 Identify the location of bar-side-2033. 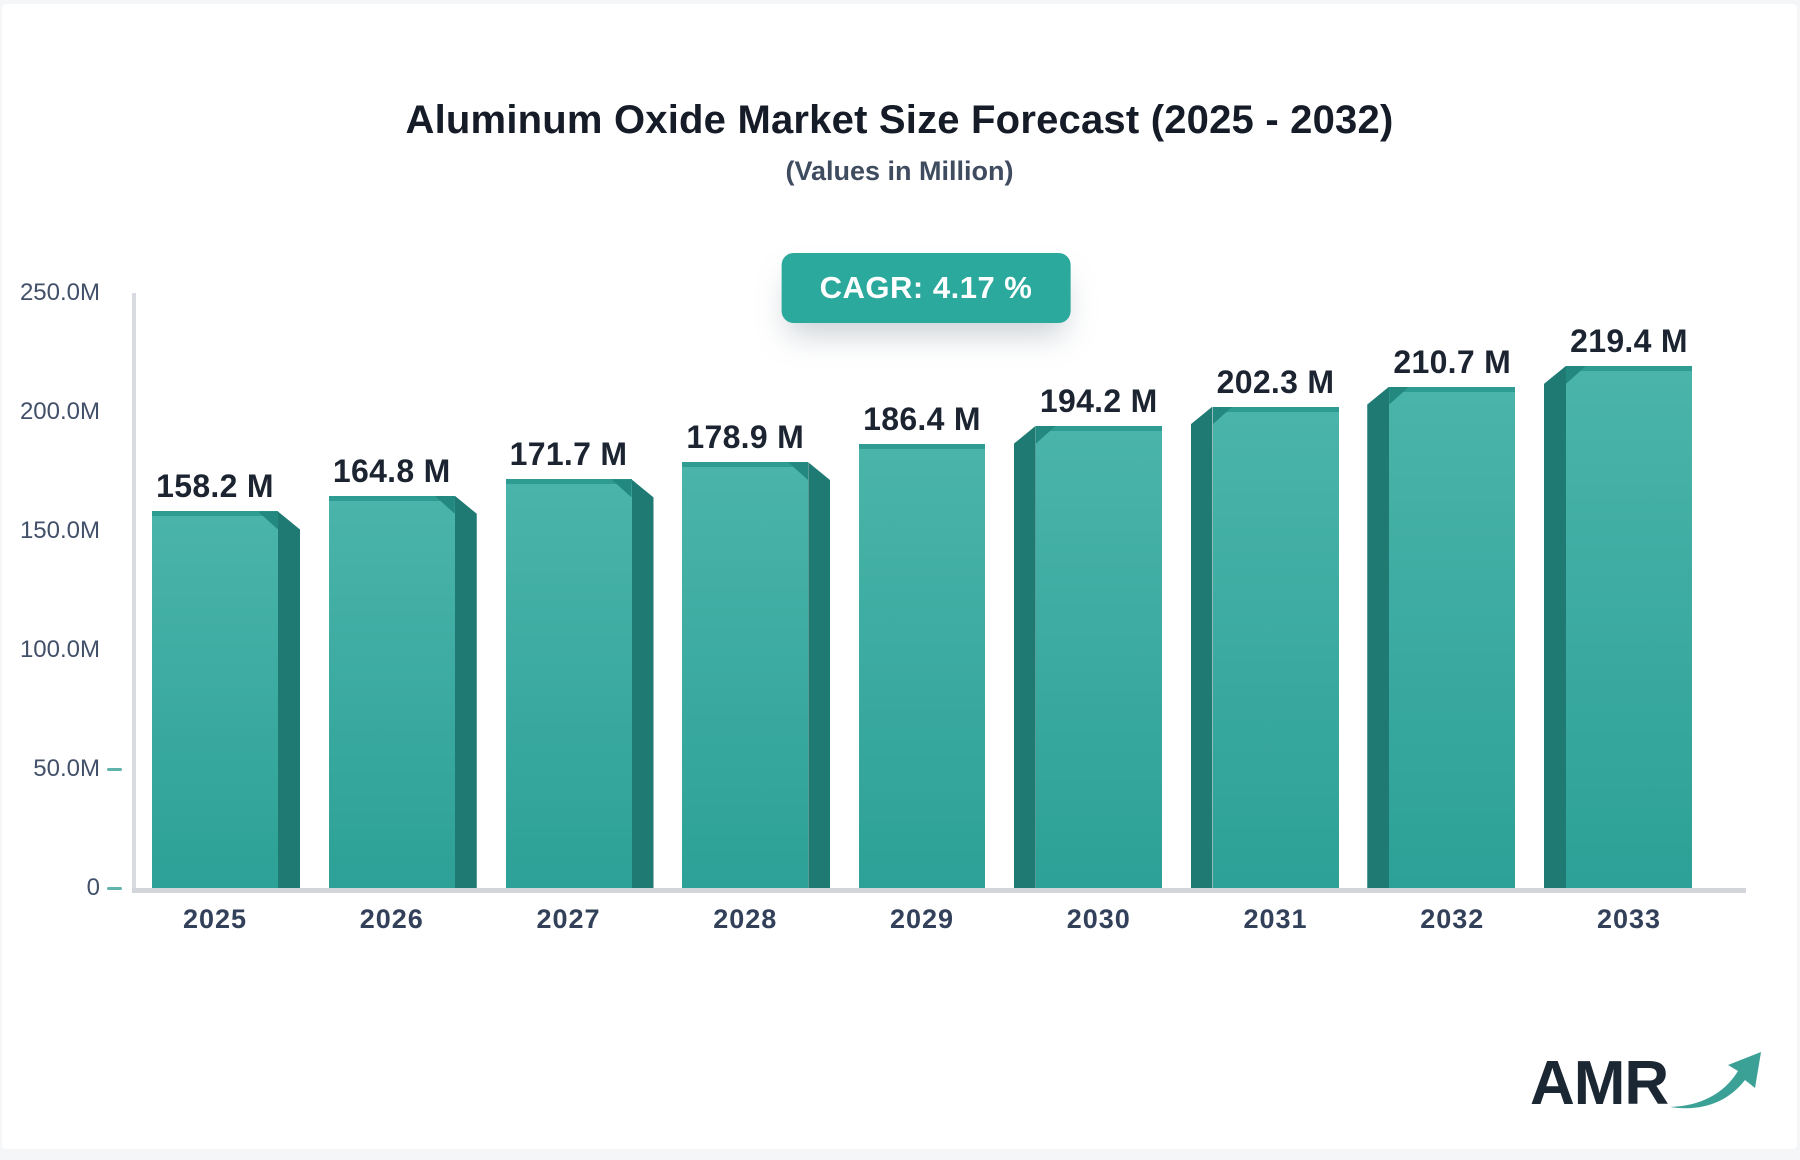
(1555, 626).